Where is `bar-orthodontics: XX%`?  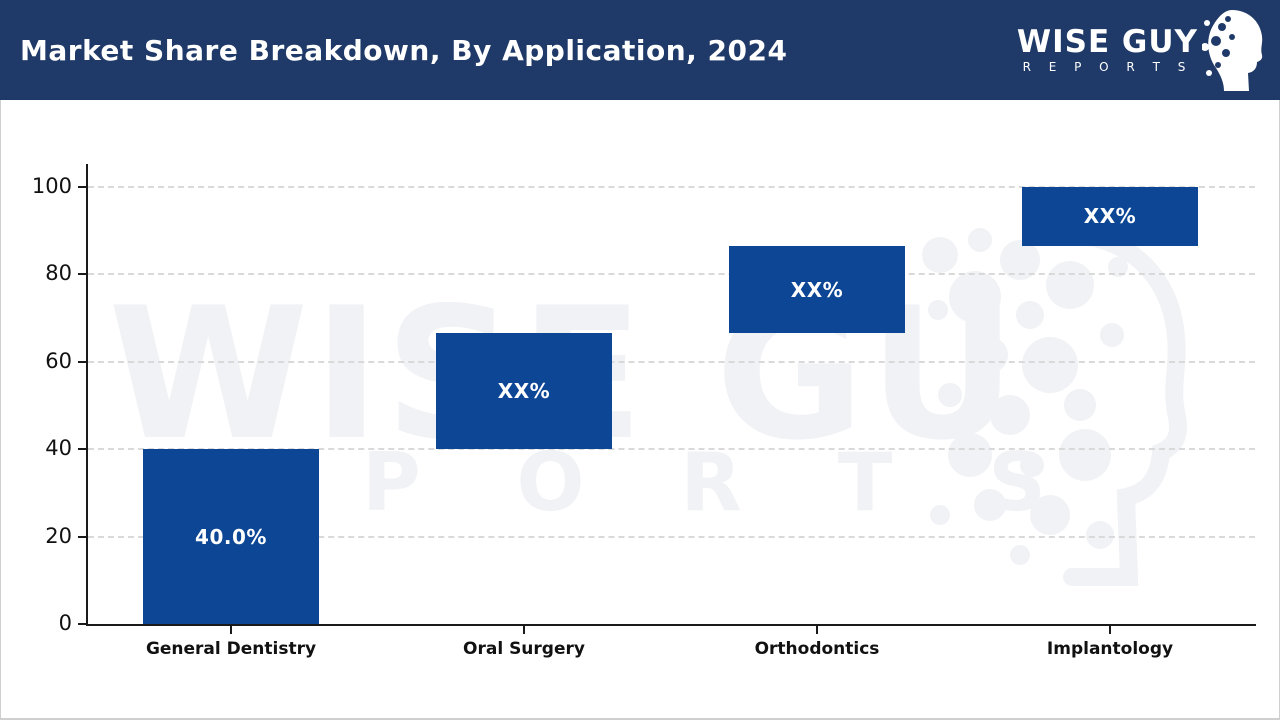 bar-orthodontics: XX% is located at coordinates (817, 289).